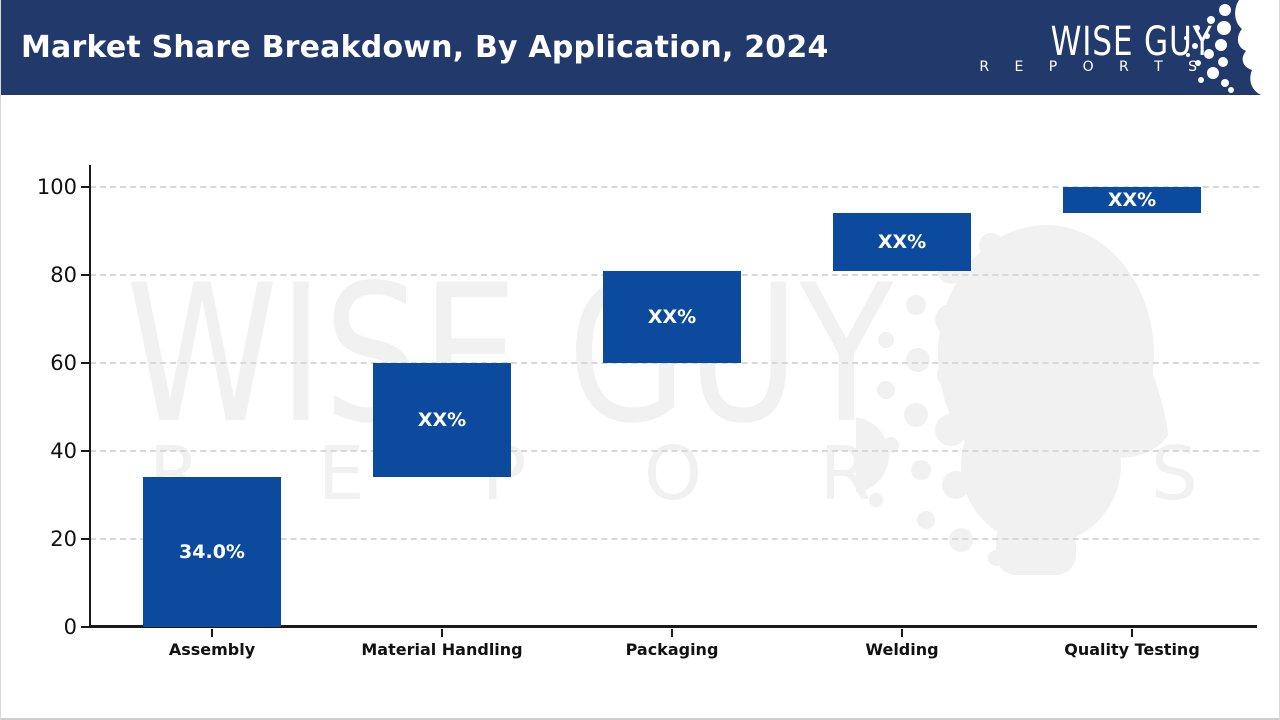 This screenshot has height=720, width=1280. What do you see at coordinates (1131, 42) in the screenshot?
I see `logo-wordmark: WISE GUY` at bounding box center [1131, 42].